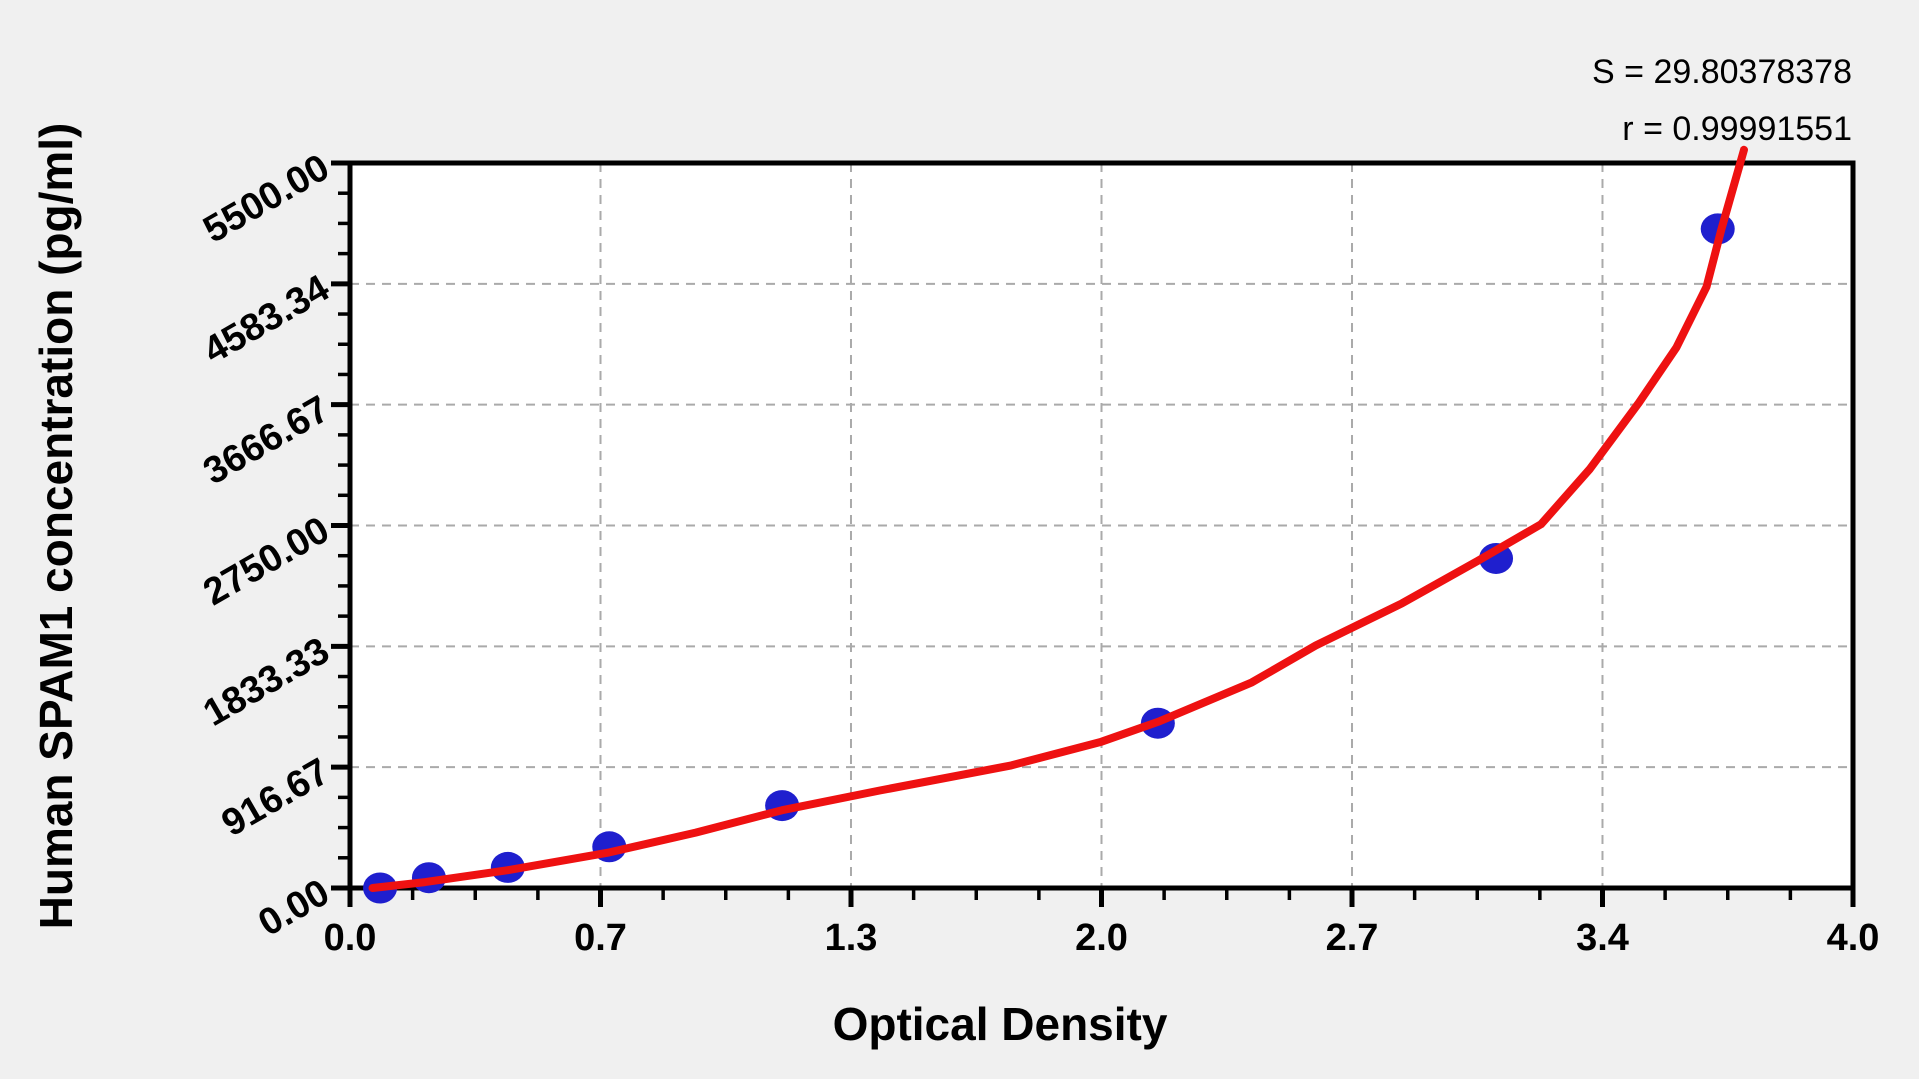 The height and width of the screenshot is (1079, 1919). I want to click on x-axis-title: Optical Density, so click(1000, 1024).